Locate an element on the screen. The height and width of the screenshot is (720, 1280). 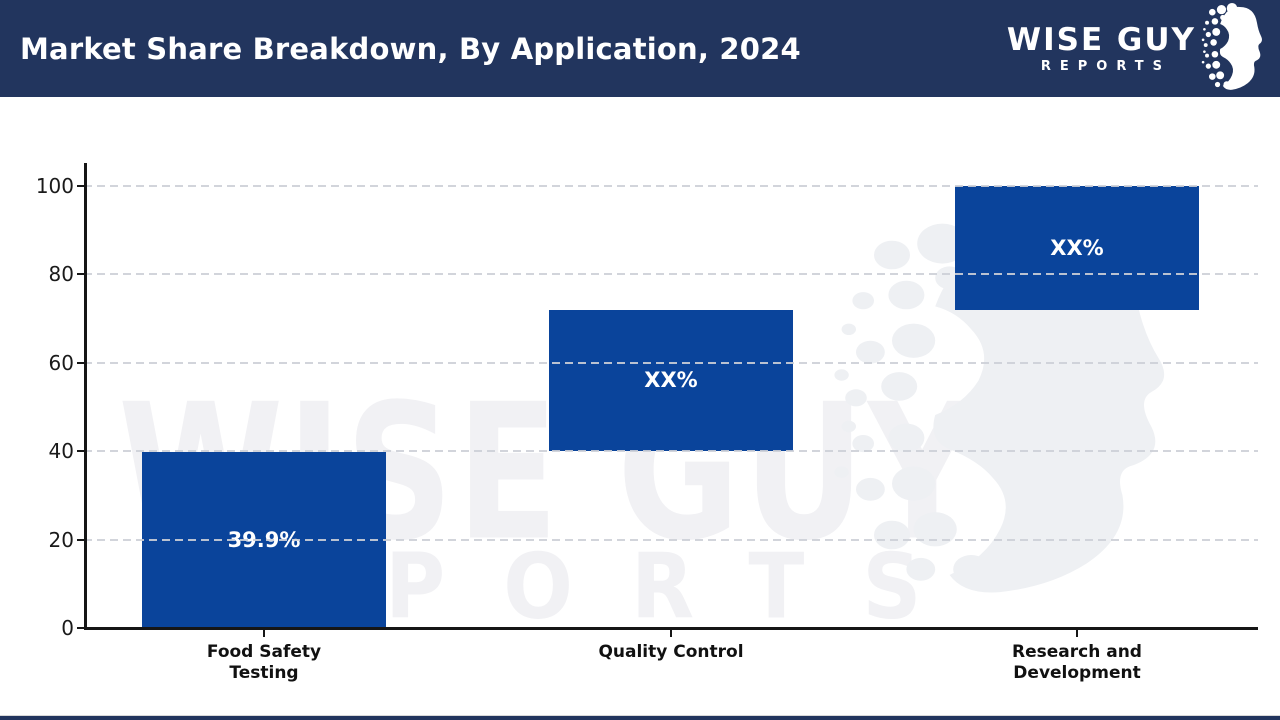
y-tick-label: 0 is located at coordinates (67, 628).